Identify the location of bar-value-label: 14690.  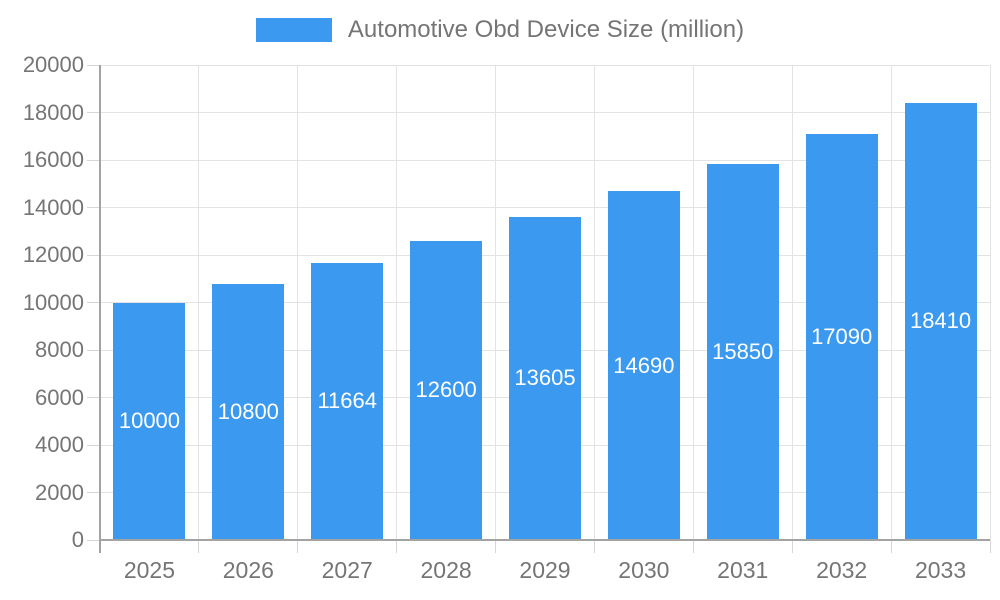
(644, 365).